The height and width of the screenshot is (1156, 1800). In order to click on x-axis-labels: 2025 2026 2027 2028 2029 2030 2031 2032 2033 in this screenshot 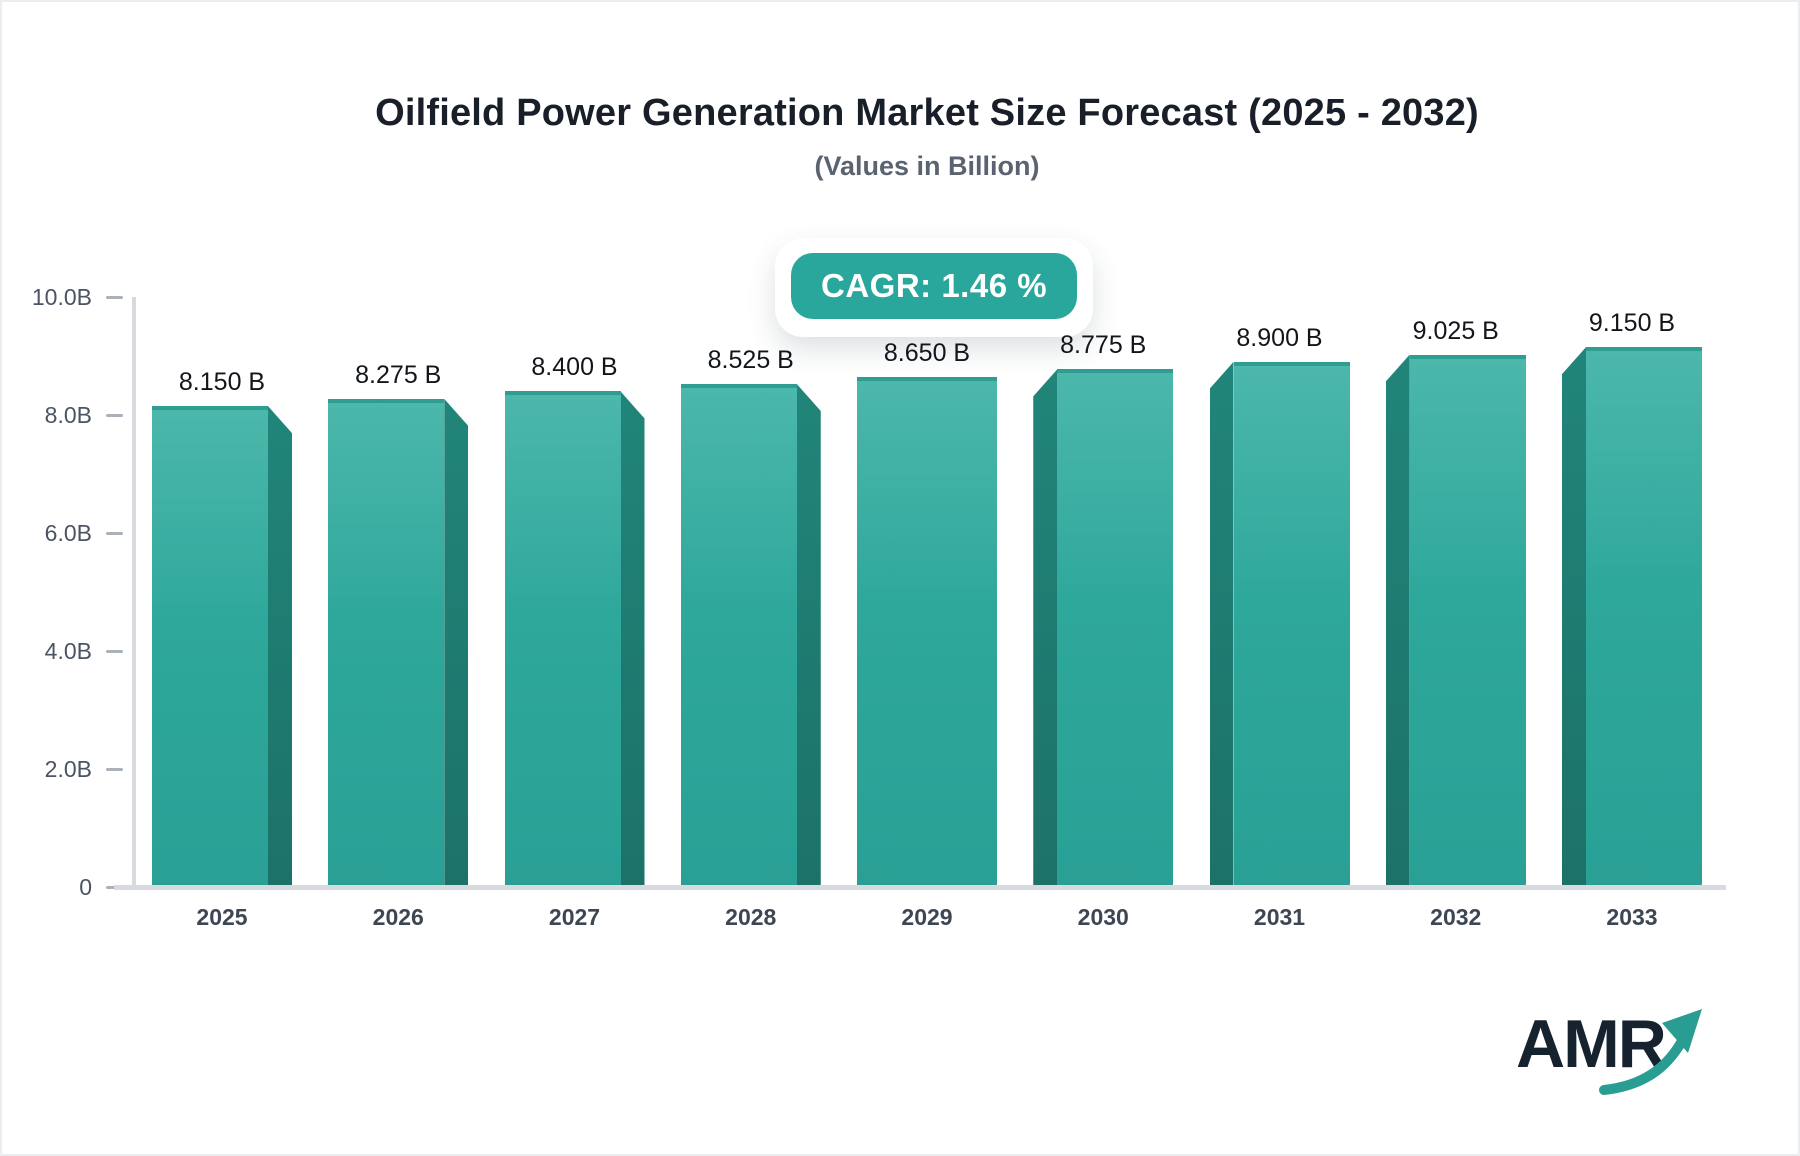, I will do `click(927, 917)`.